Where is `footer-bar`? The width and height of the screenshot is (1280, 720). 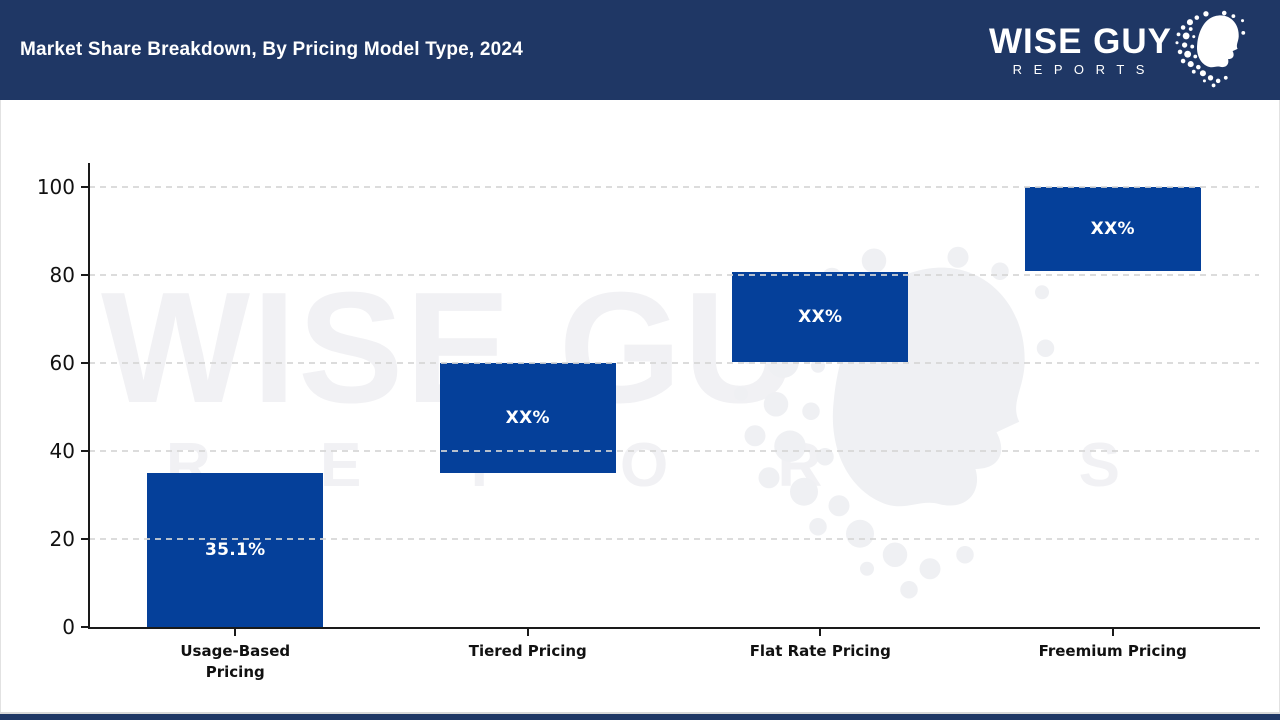
footer-bar is located at coordinates (640, 717).